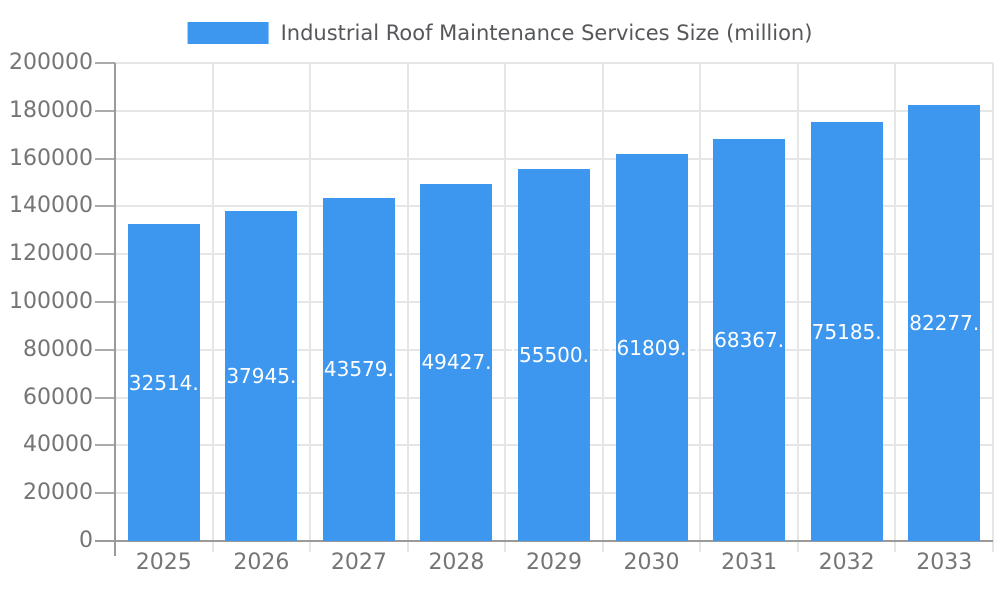 This screenshot has width=1000, height=600. I want to click on bar-2028, so click(456, 362).